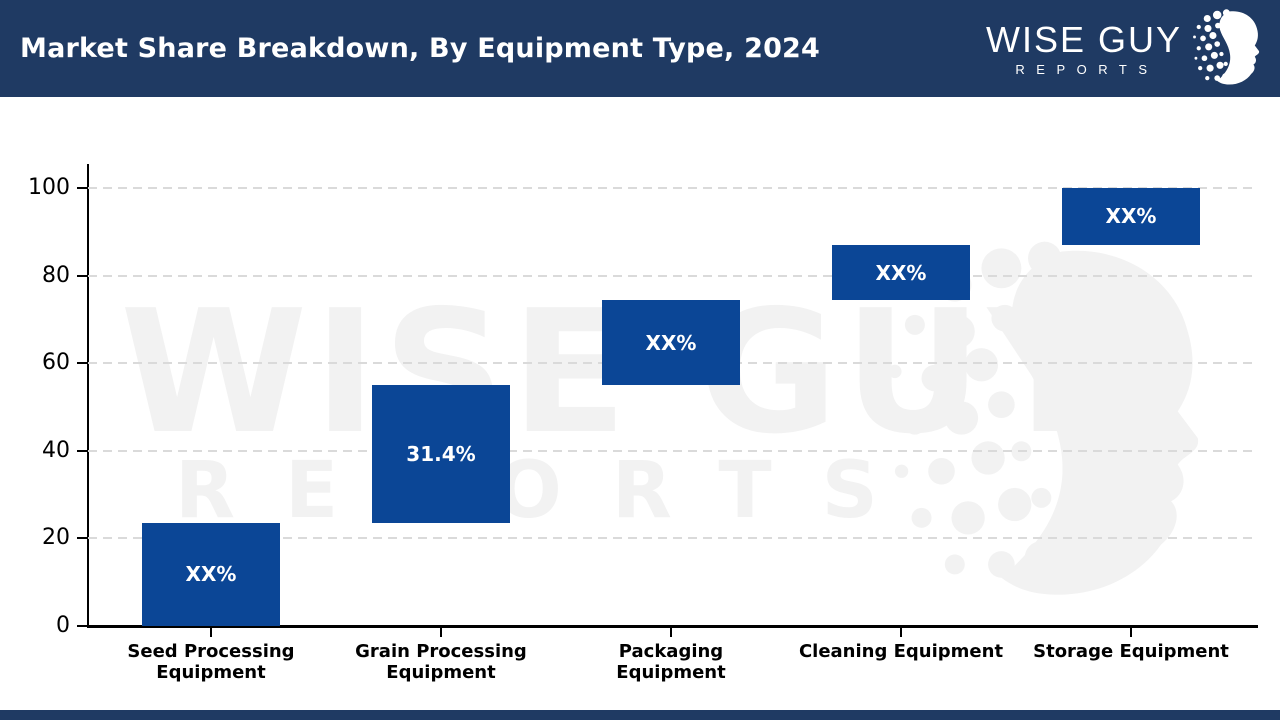 Image resolution: width=1280 pixels, height=720 pixels. I want to click on bar-storage-equipment: XX%, so click(1131, 216).